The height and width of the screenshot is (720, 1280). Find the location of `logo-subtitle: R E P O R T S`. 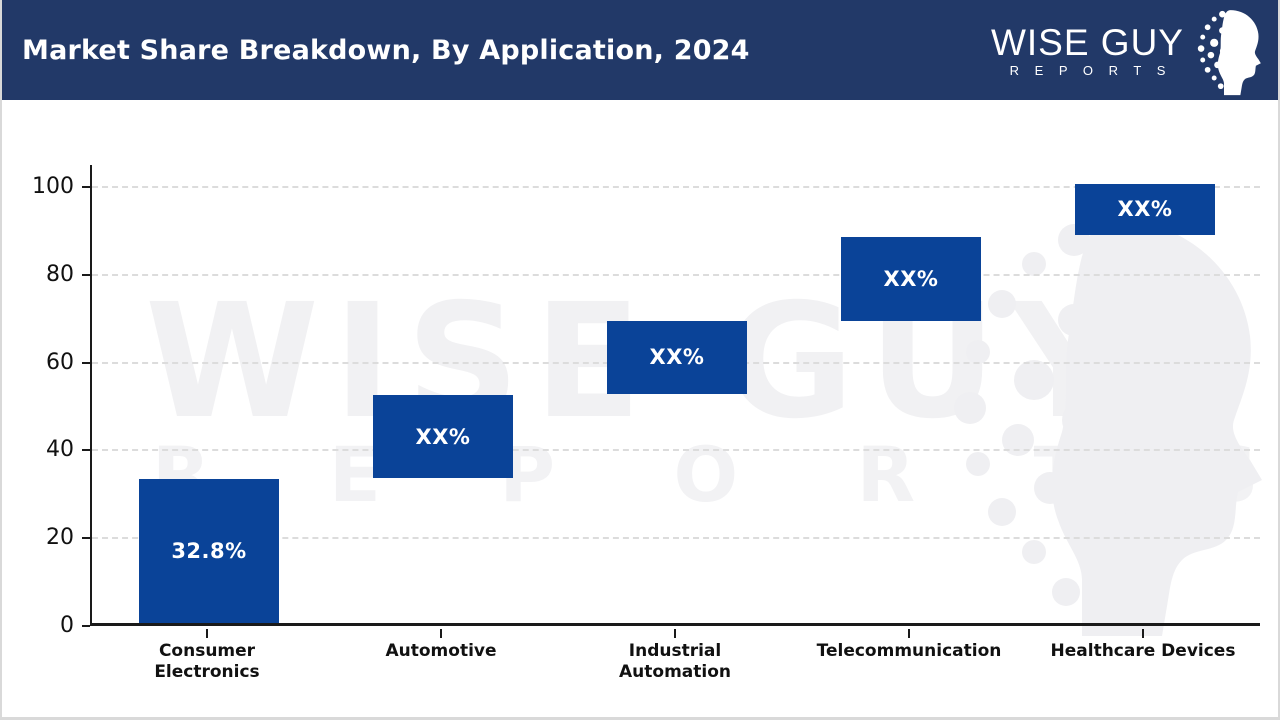

logo-subtitle: R E P O R T S is located at coordinates (1090, 71).